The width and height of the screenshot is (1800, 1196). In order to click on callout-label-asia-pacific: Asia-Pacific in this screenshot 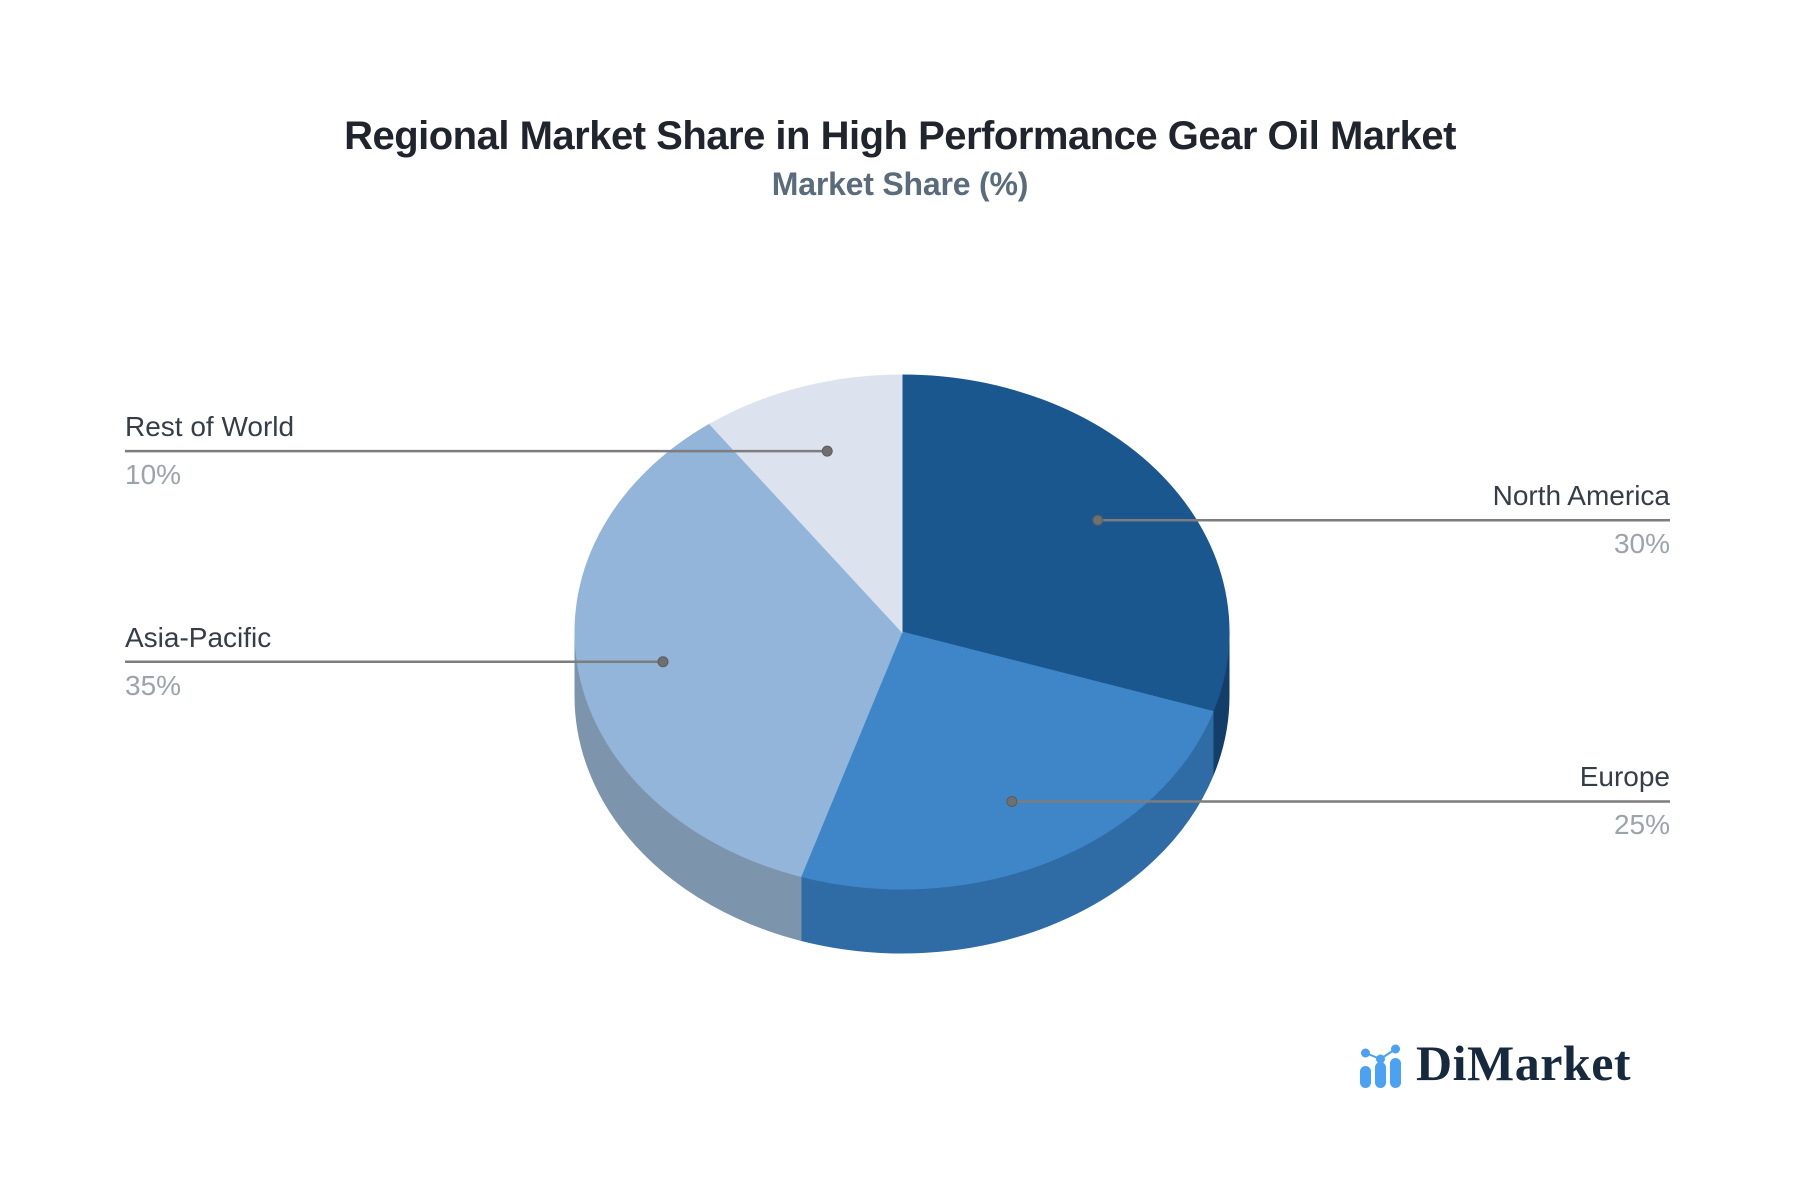, I will do `click(198, 637)`.